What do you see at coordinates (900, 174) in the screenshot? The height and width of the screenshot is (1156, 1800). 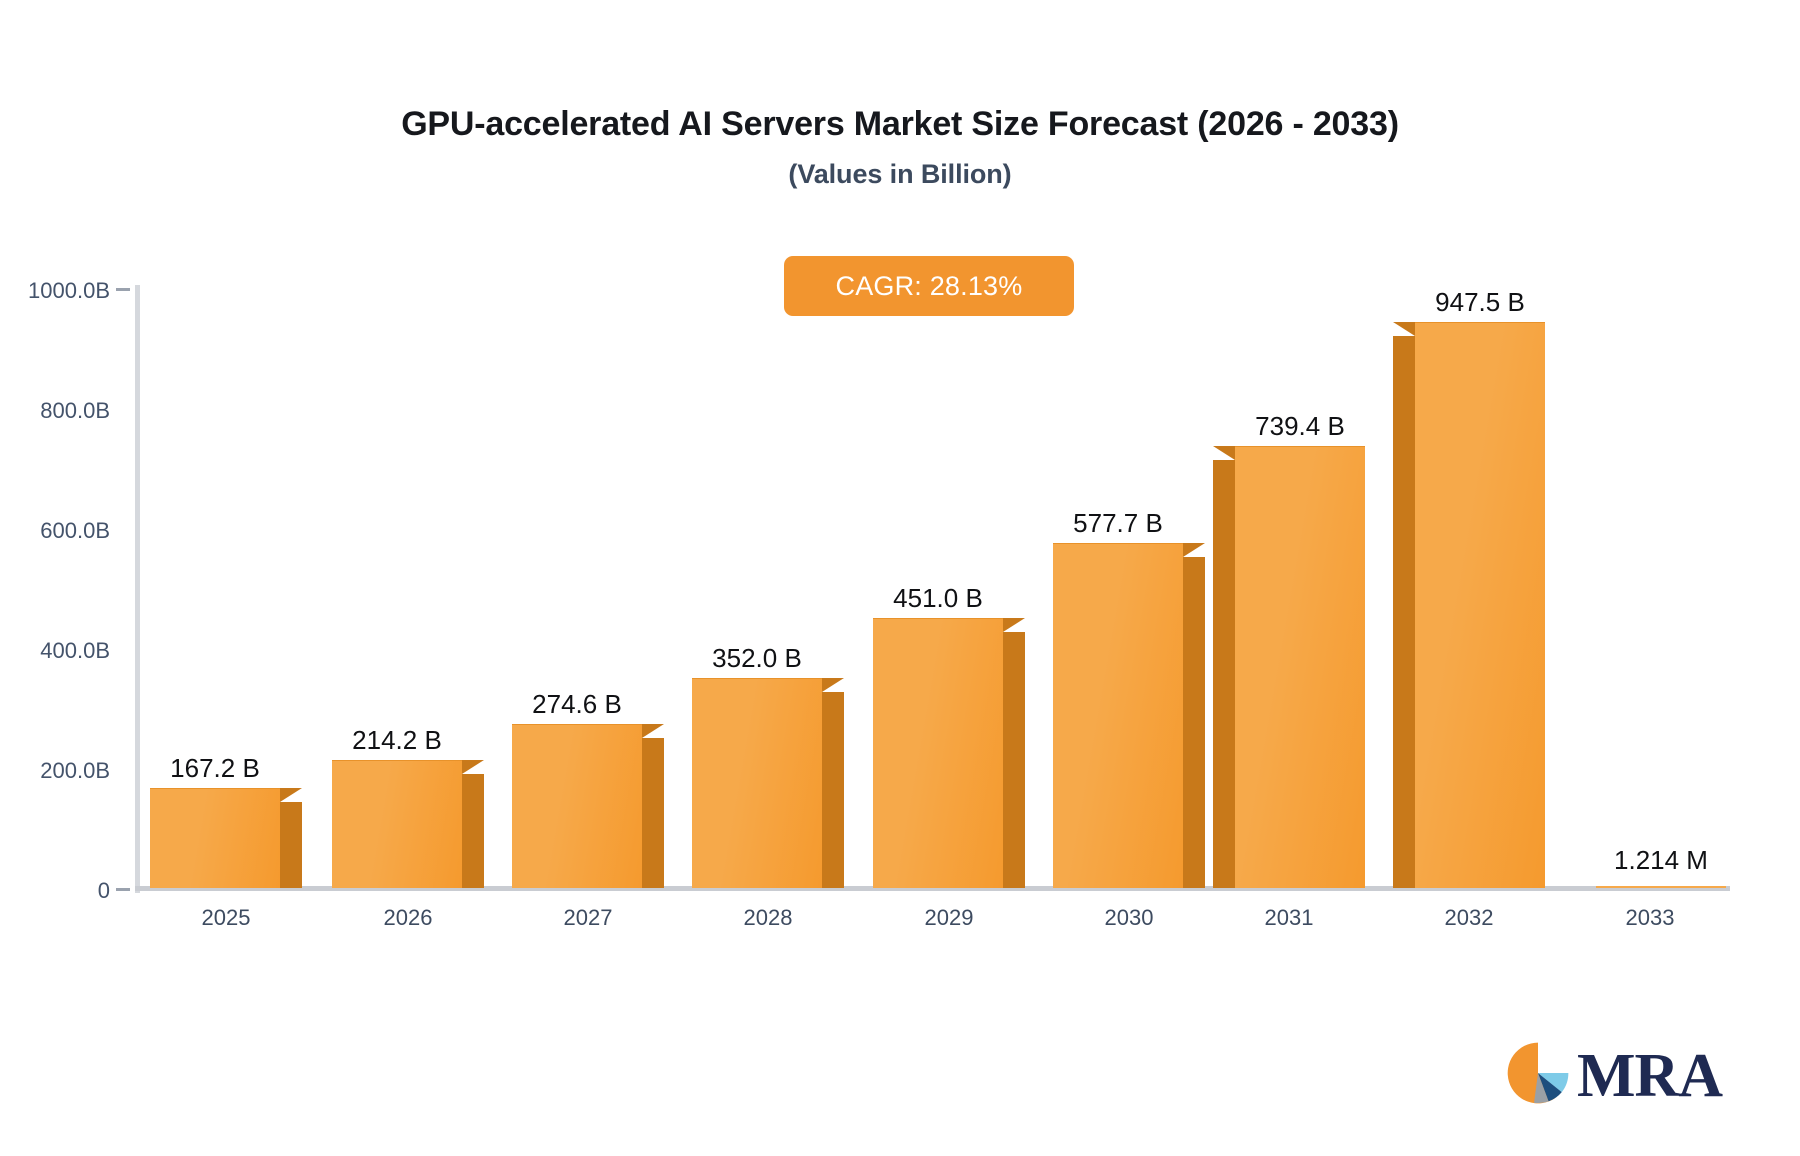 I see `chart-subtitle: (Values in Billion)` at bounding box center [900, 174].